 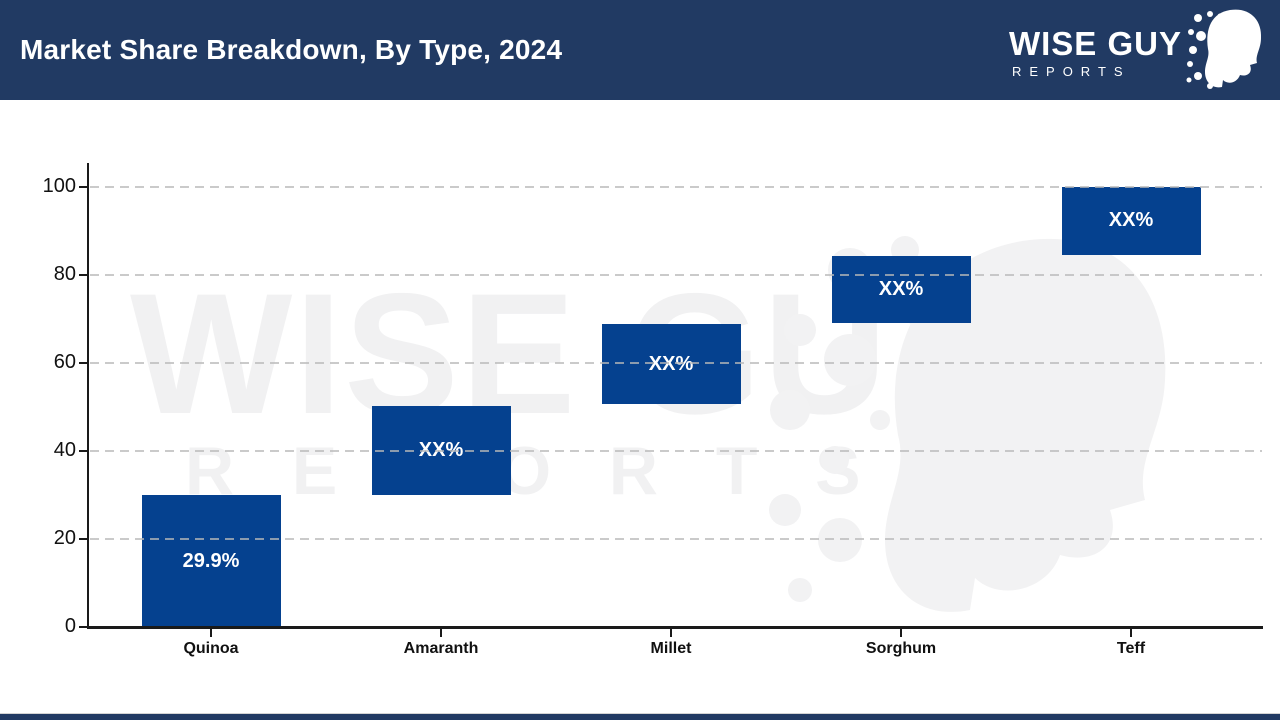 What do you see at coordinates (64, 450) in the screenshot?
I see `y-tick-label: 40` at bounding box center [64, 450].